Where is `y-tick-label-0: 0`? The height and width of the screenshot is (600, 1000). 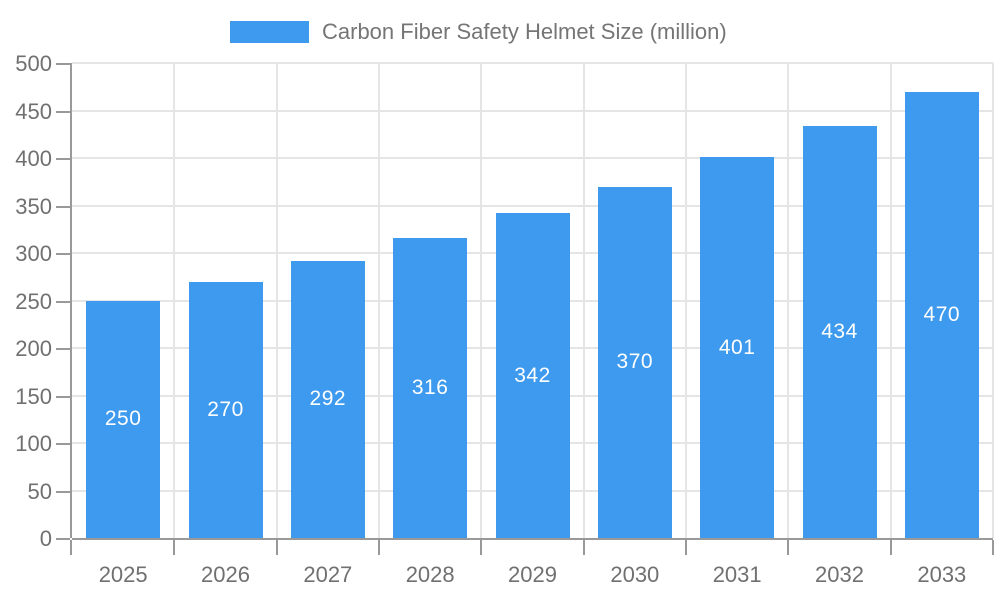 y-tick-label-0: 0 is located at coordinates (45, 538).